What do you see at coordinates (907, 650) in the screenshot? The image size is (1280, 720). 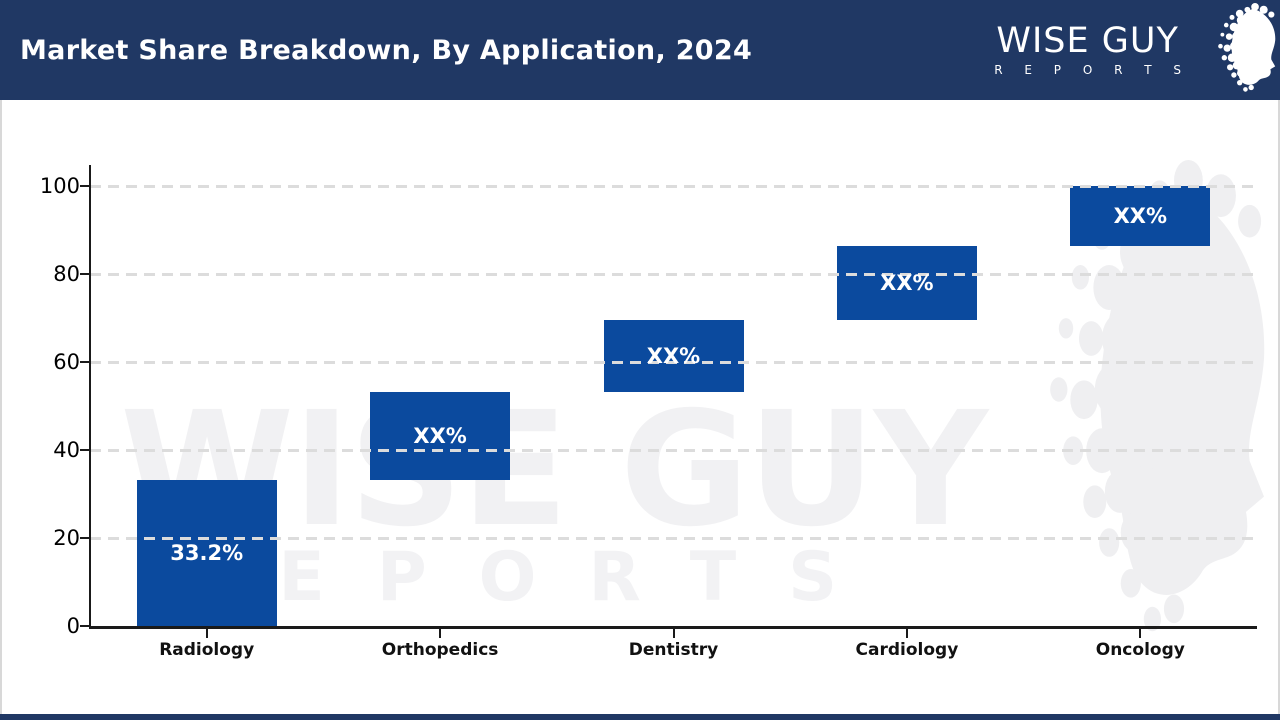 I see `x-category-label: Cardiology` at bounding box center [907, 650].